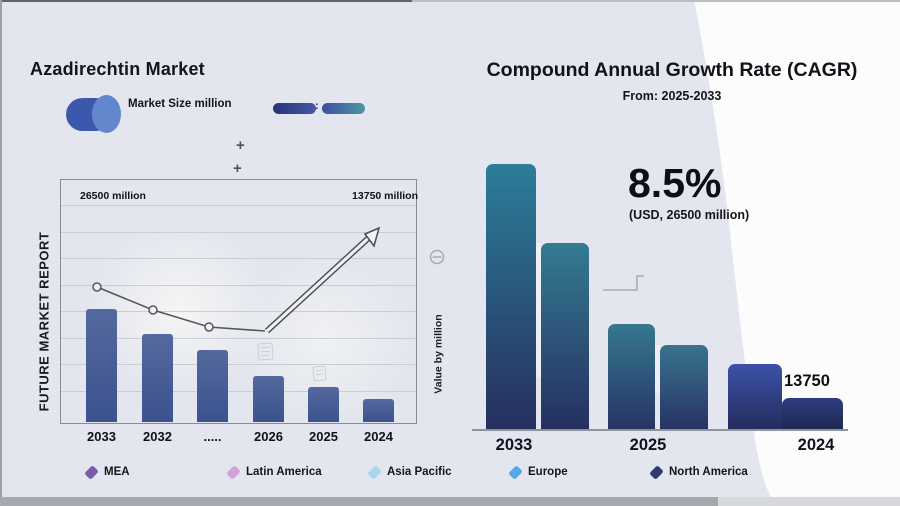 The width and height of the screenshot is (900, 506). Describe the element at coordinates (809, 501) in the screenshot. I see `frame-bottom-strip-light` at that location.